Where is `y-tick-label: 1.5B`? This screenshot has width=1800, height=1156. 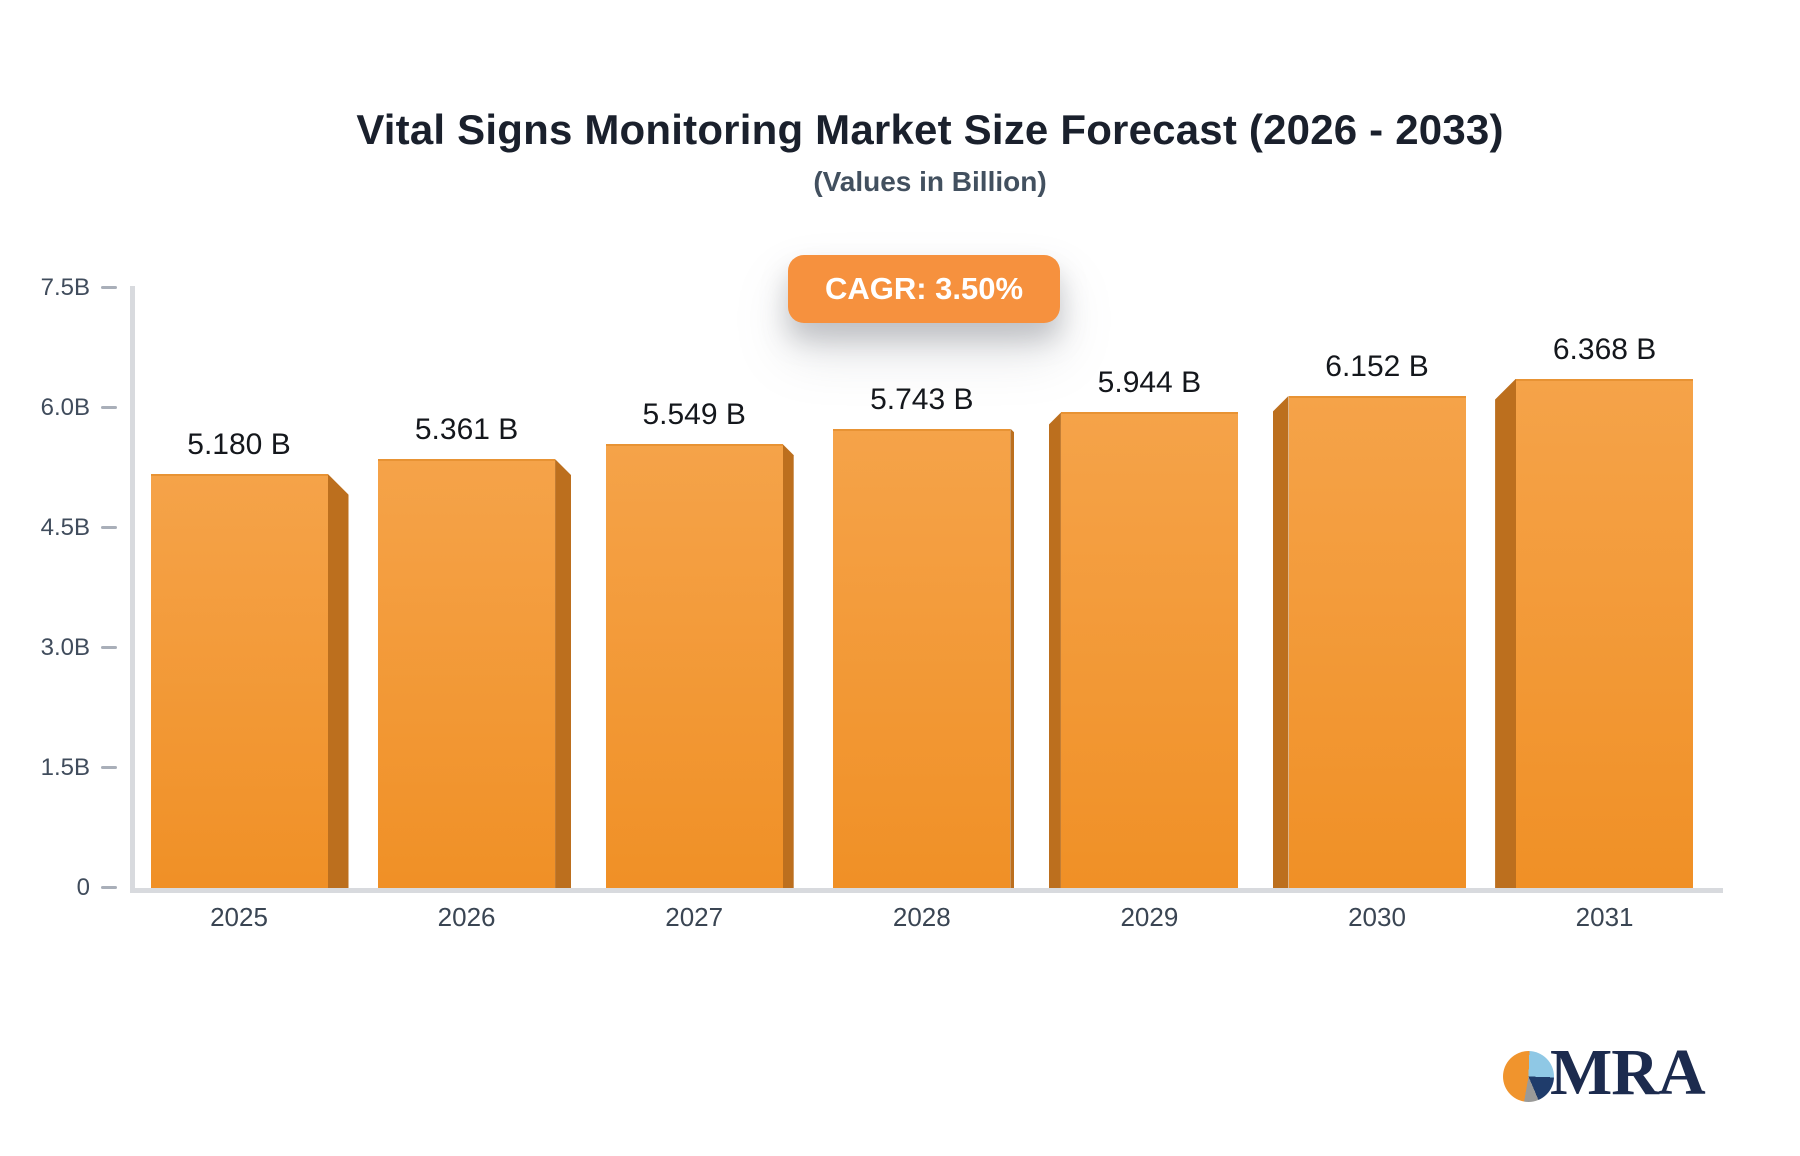
y-tick-label: 1.5B is located at coordinates (65, 767).